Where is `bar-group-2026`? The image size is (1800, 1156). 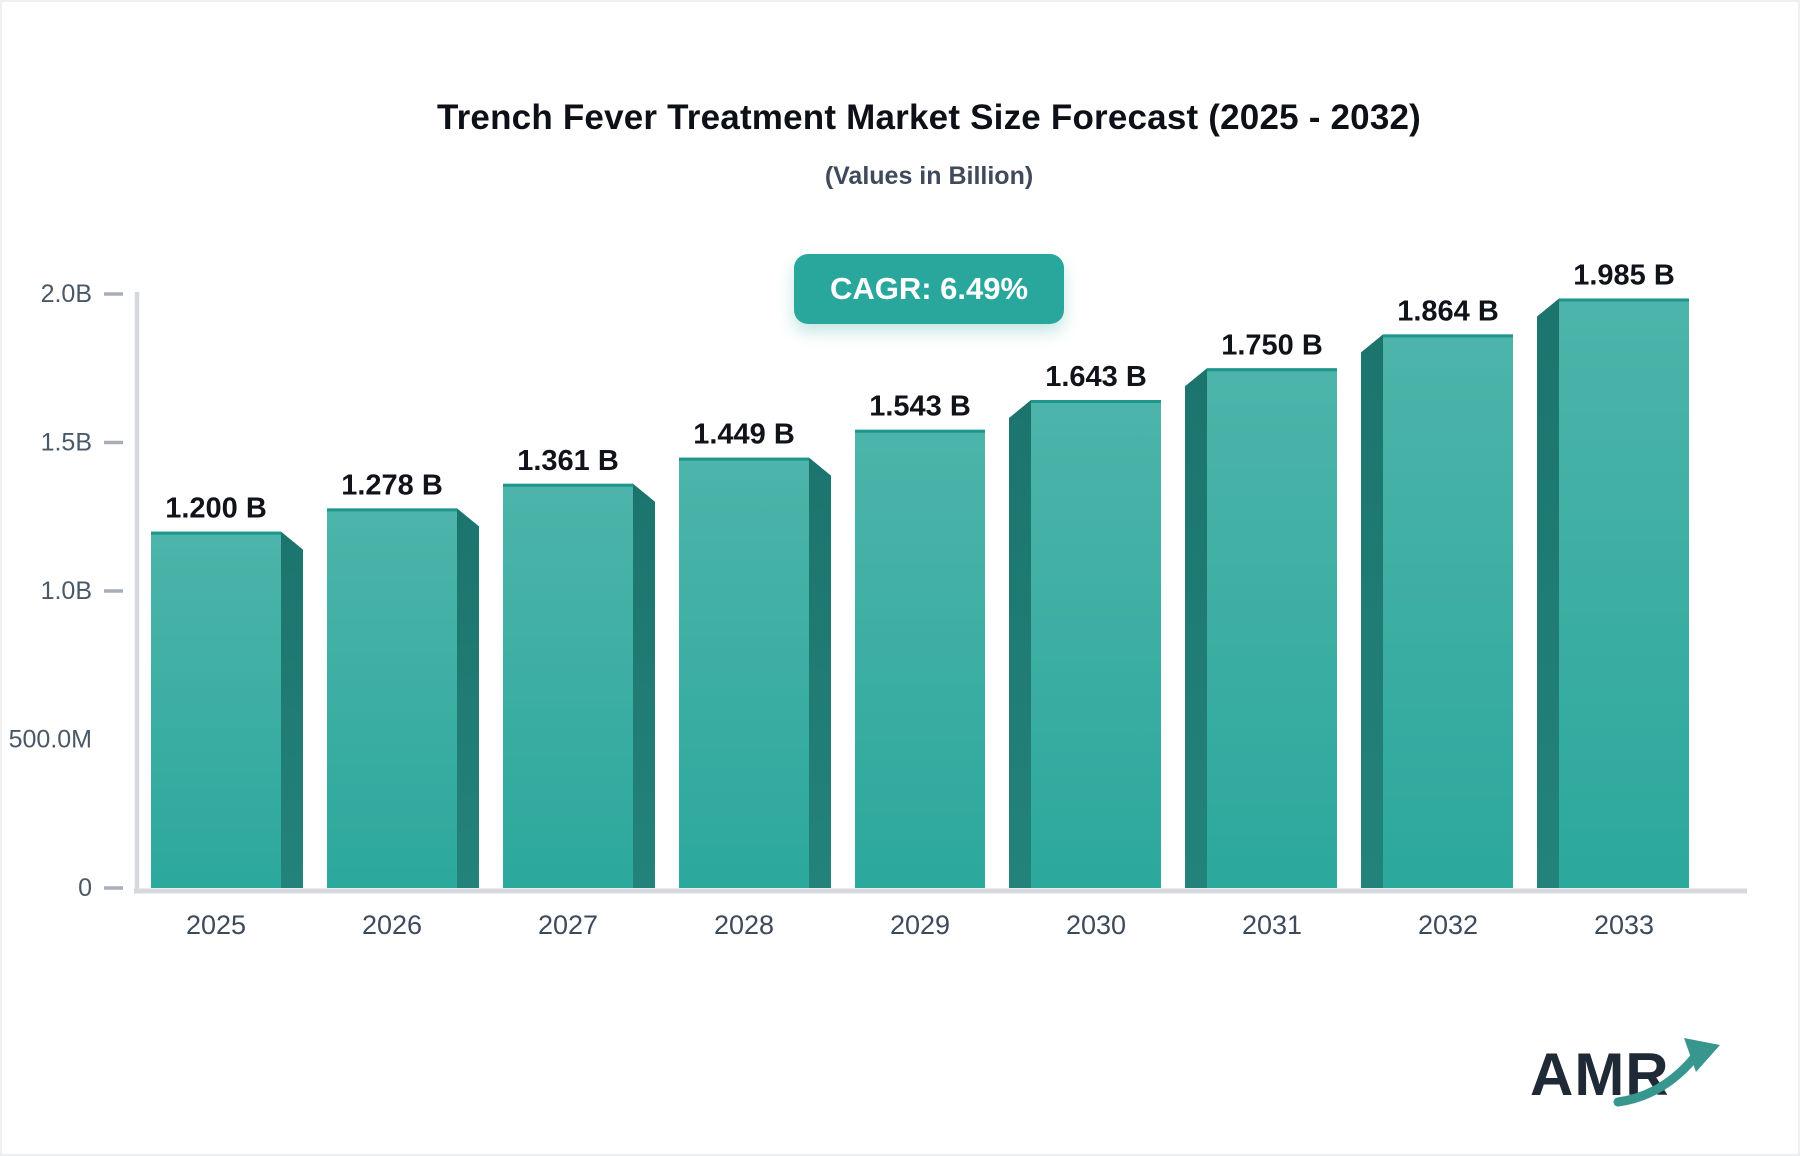 bar-group-2026 is located at coordinates (403, 698).